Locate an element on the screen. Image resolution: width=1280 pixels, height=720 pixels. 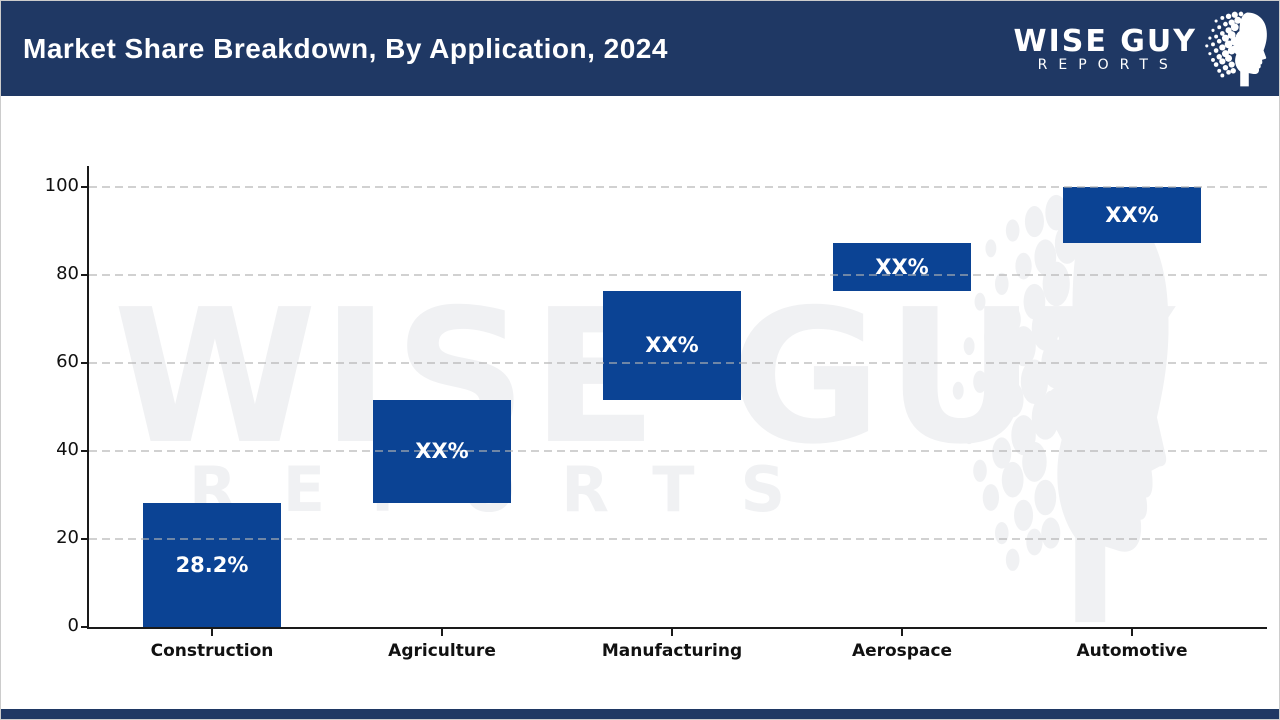
bar-manufacturing is located at coordinates (672, 345).